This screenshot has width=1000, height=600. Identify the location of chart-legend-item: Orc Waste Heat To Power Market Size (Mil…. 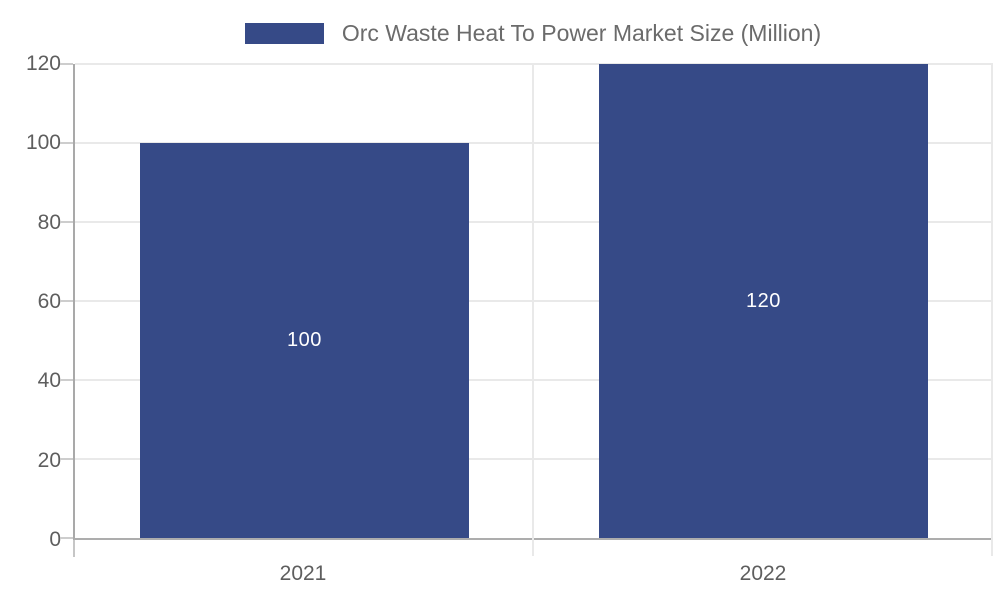
(533, 33).